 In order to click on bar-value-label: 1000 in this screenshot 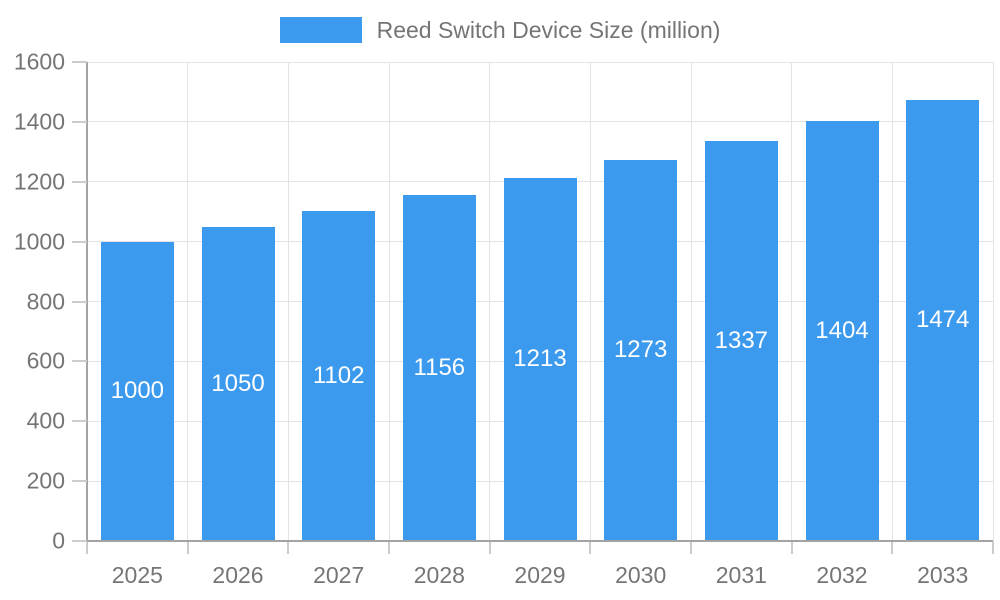, I will do `click(137, 391)`.